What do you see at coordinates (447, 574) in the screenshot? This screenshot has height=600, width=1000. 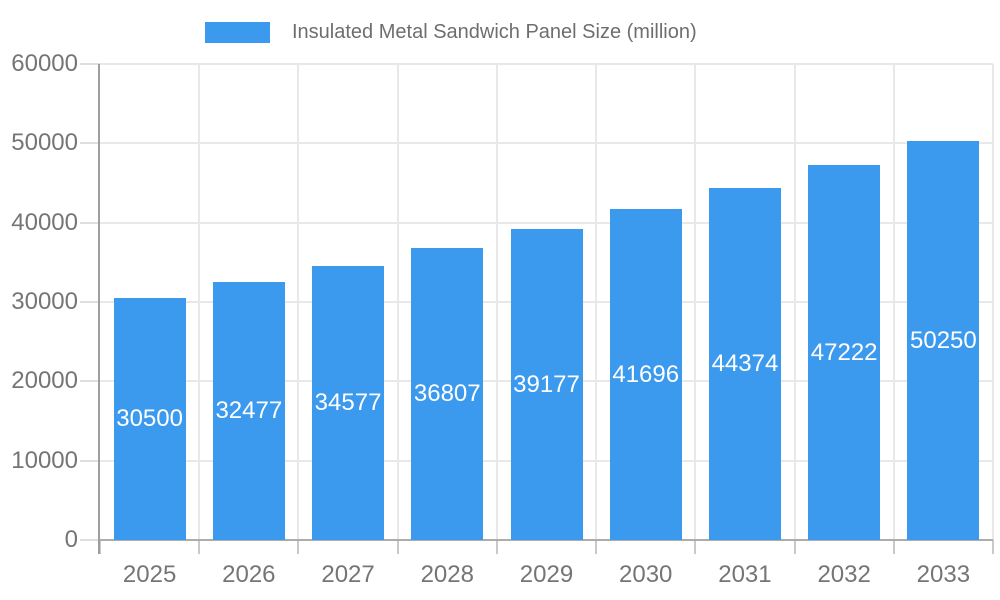 I see `x-axis-label: 2028` at bounding box center [447, 574].